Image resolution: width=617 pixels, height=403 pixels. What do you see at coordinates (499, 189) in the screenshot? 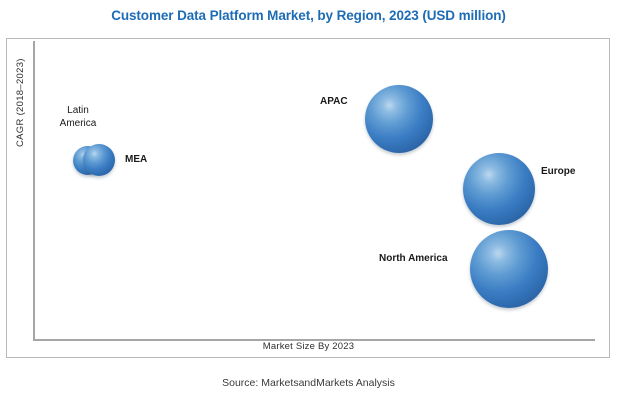
I see `bubble-europe` at bounding box center [499, 189].